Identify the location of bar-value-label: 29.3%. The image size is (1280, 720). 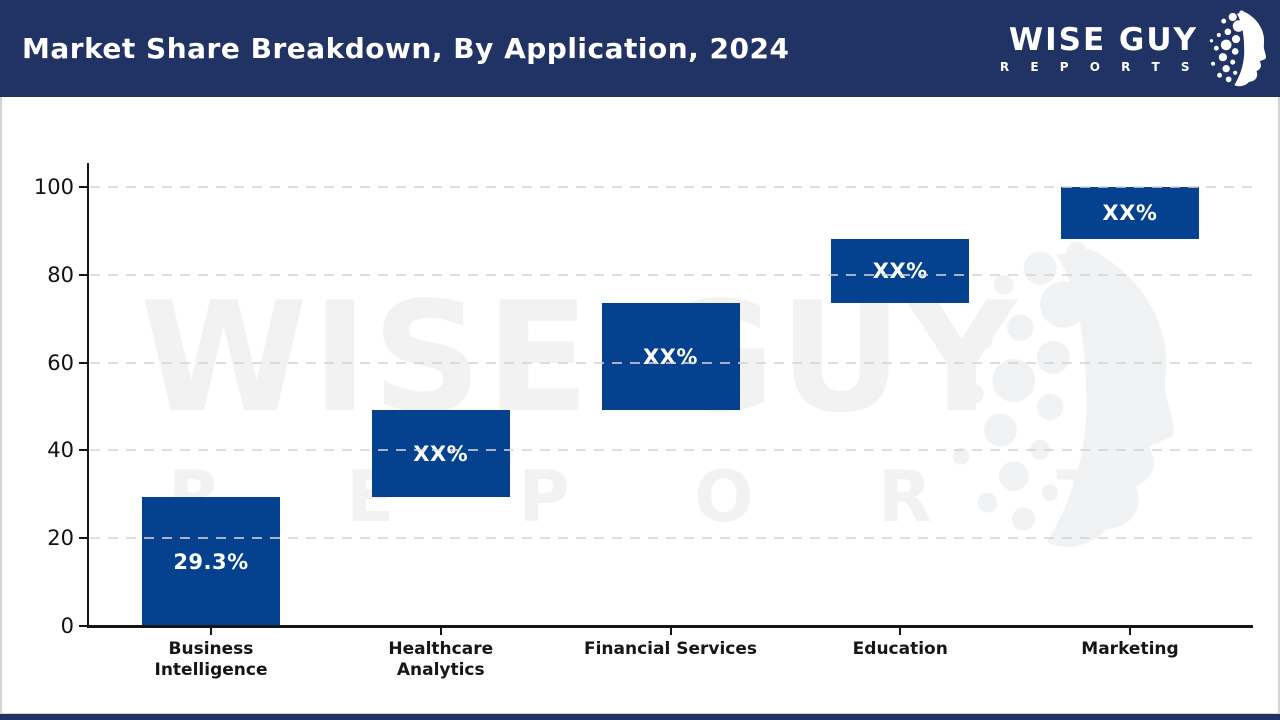
(211, 561).